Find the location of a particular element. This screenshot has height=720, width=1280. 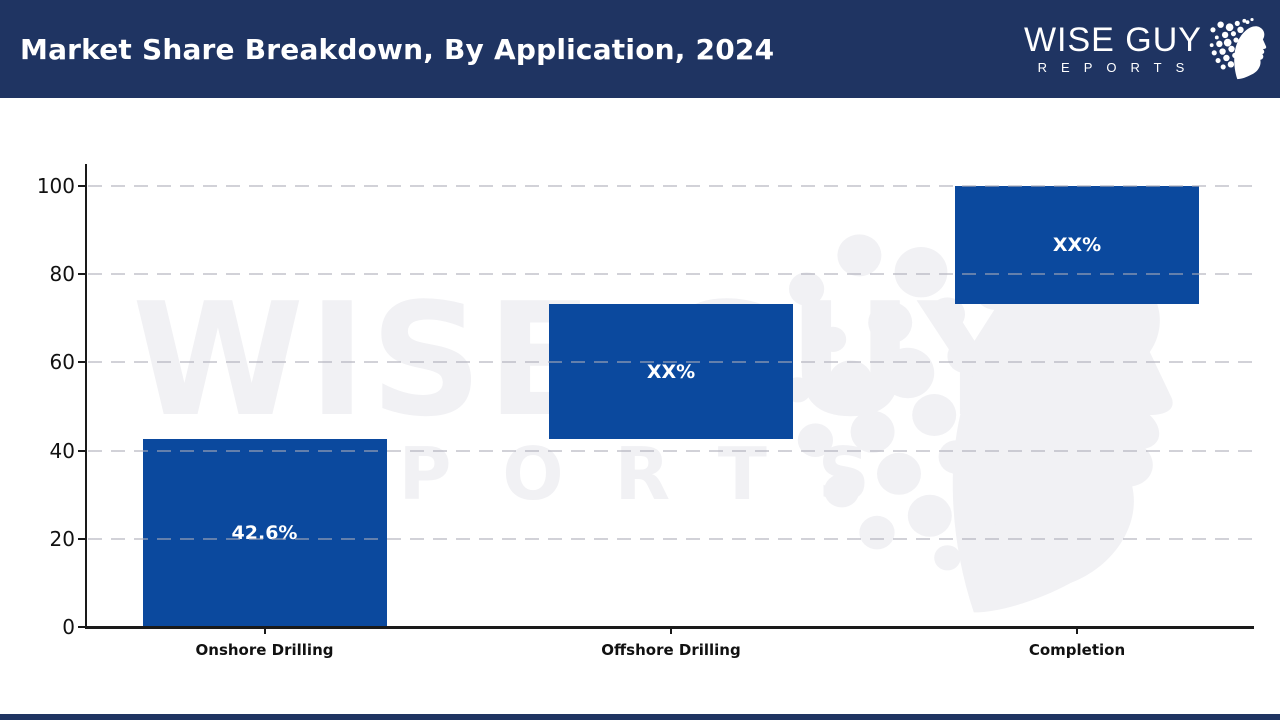

bar-onshore-drilling: 42.6% is located at coordinates (264, 533).